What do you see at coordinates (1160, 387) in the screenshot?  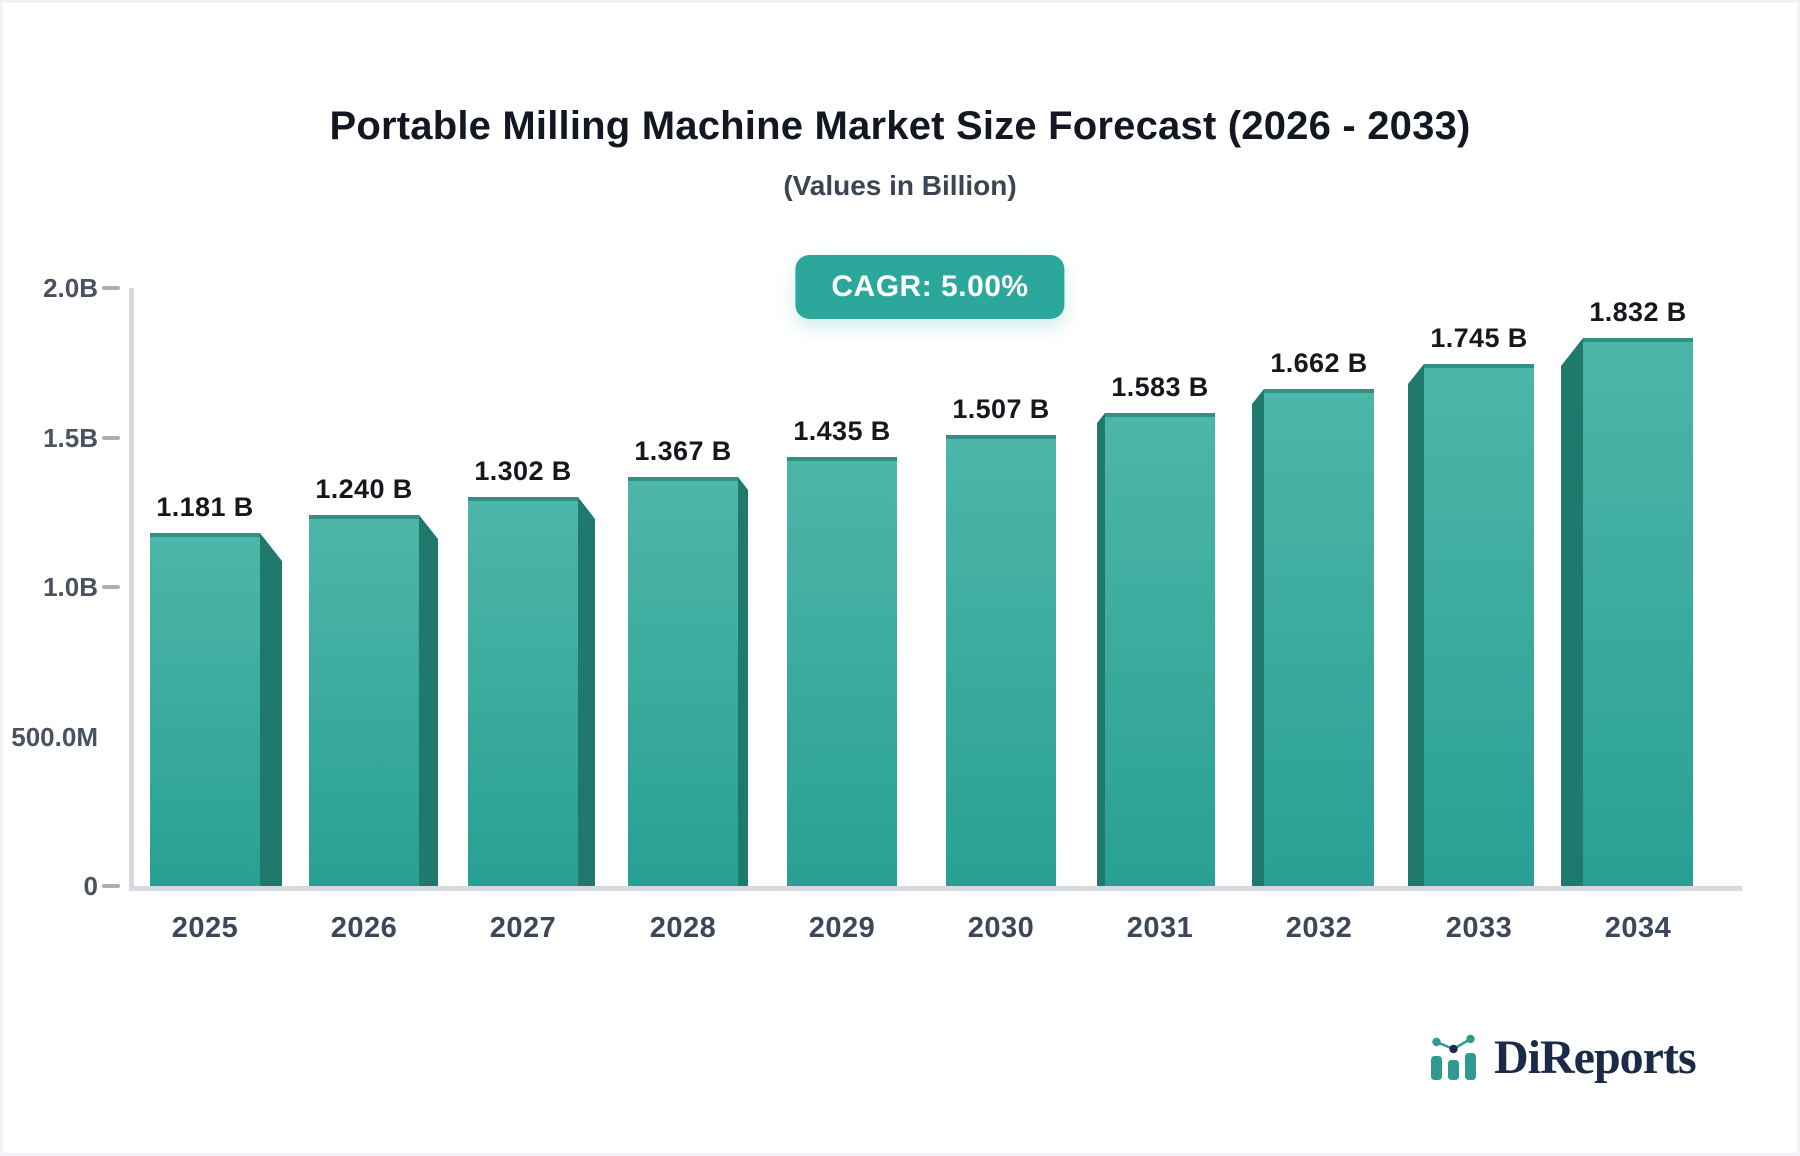 I see `bar-value-label: 1.583 B` at bounding box center [1160, 387].